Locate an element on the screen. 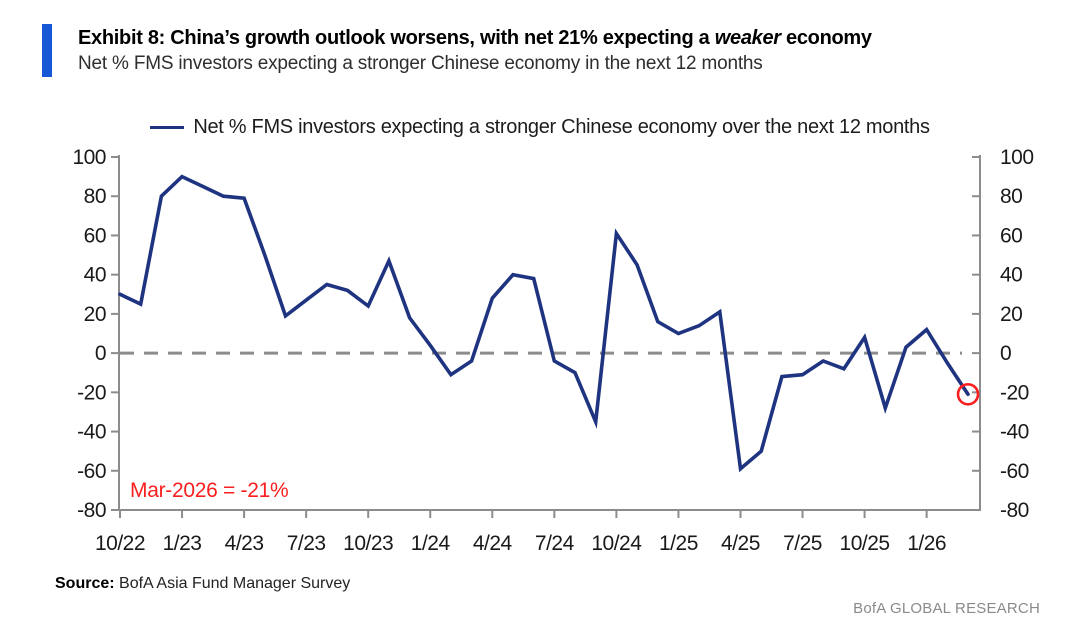 The image size is (1080, 631). x-axis-tick-label: 1/25 is located at coordinates (678, 543).